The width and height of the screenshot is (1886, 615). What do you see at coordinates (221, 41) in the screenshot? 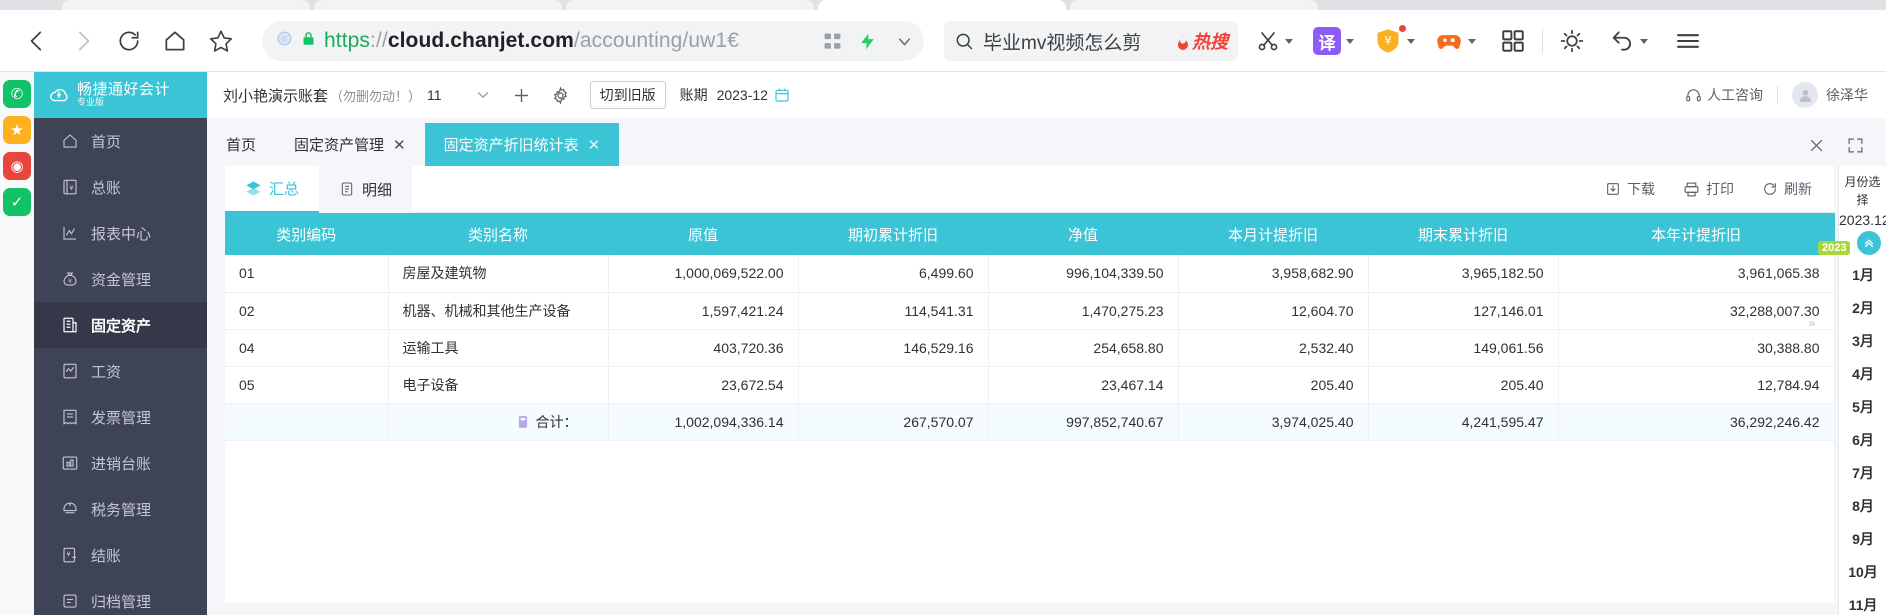
I see `star-icon` at bounding box center [221, 41].